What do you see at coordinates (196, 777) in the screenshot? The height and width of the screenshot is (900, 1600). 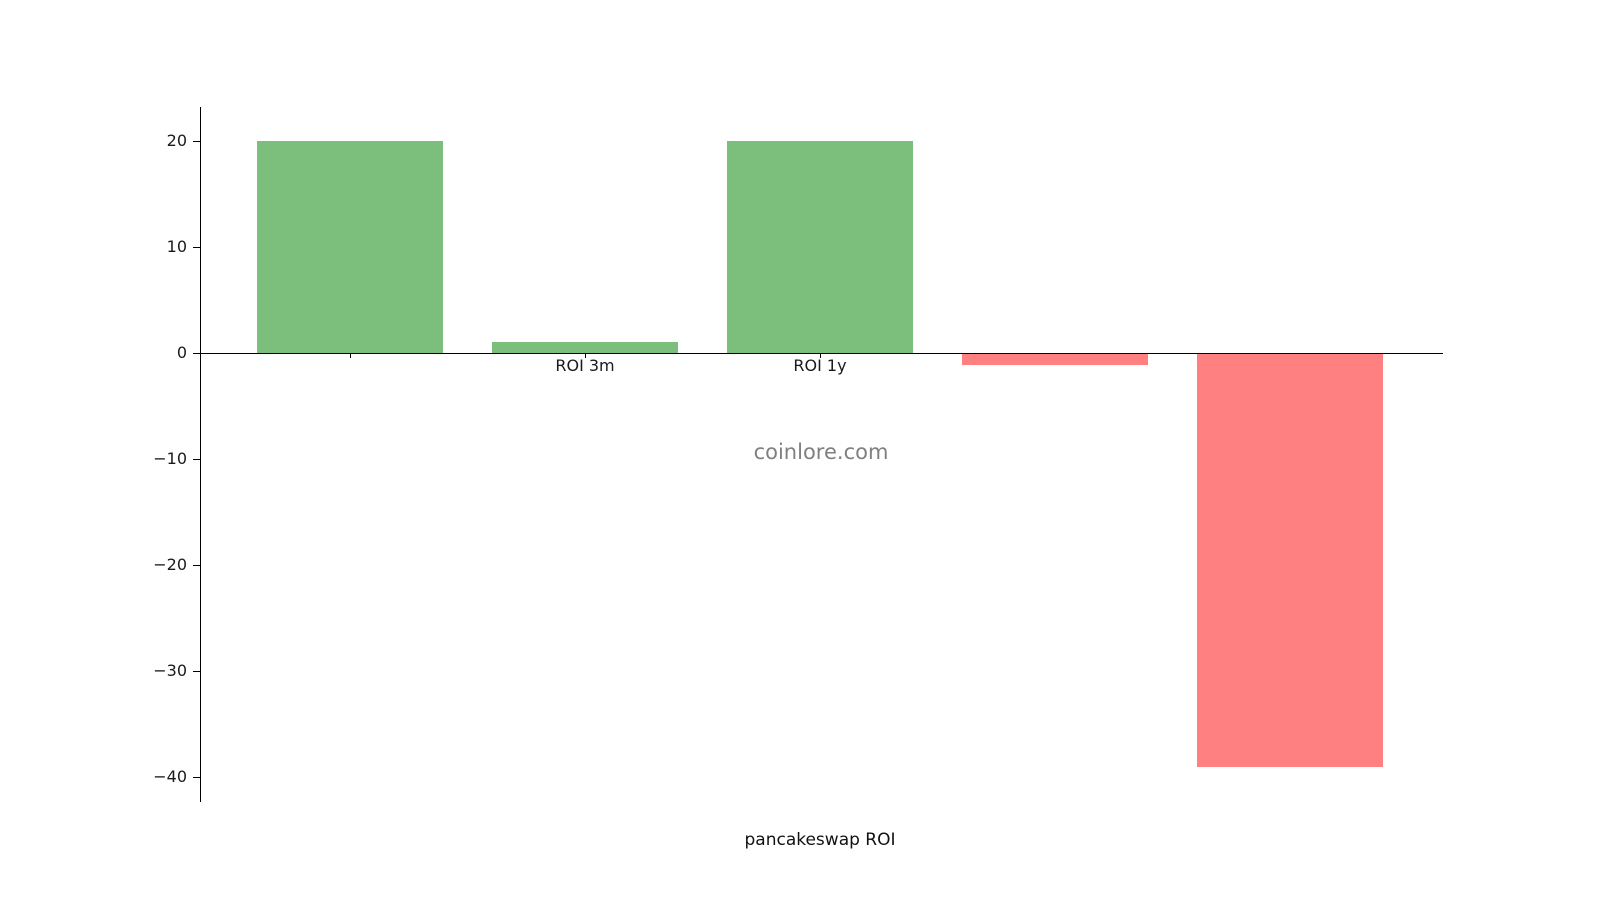 I see `y-tick--40` at bounding box center [196, 777].